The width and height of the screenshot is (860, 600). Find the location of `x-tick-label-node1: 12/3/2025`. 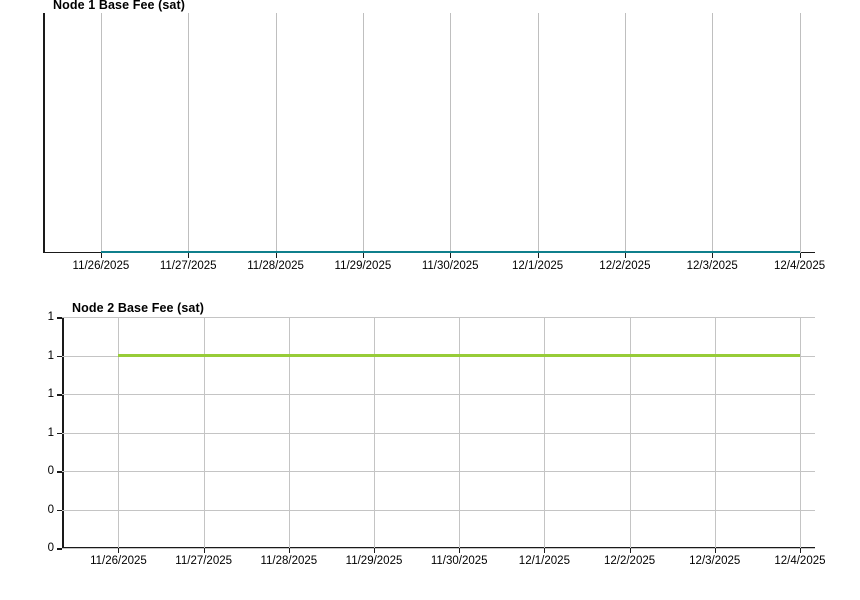

x-tick-label-node1: 12/3/2025 is located at coordinates (712, 266).